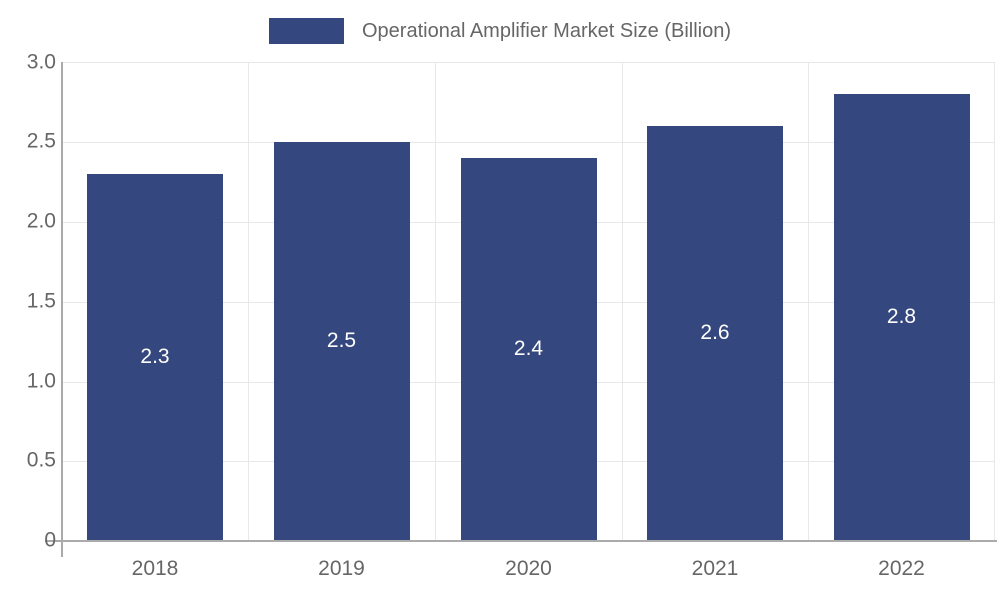 The width and height of the screenshot is (1000, 600). I want to click on x-tick-label-2018: 2018, so click(155, 568).